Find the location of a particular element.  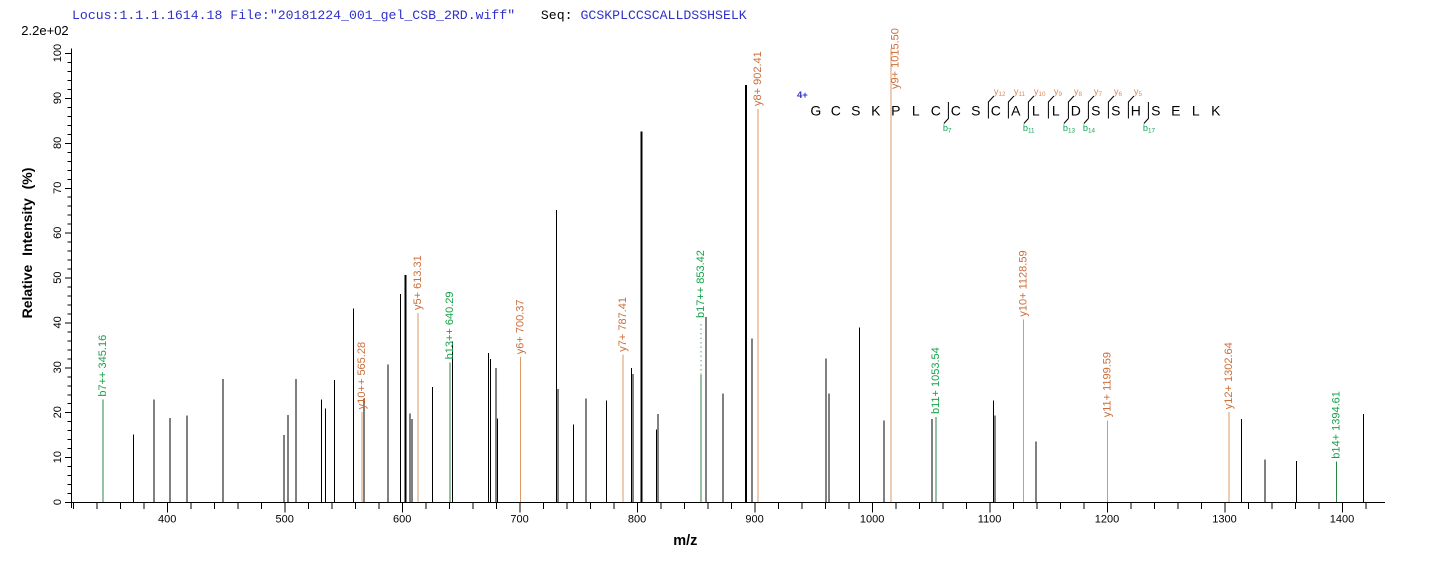

svg-text: y5 is located at coordinates (1138, 93).